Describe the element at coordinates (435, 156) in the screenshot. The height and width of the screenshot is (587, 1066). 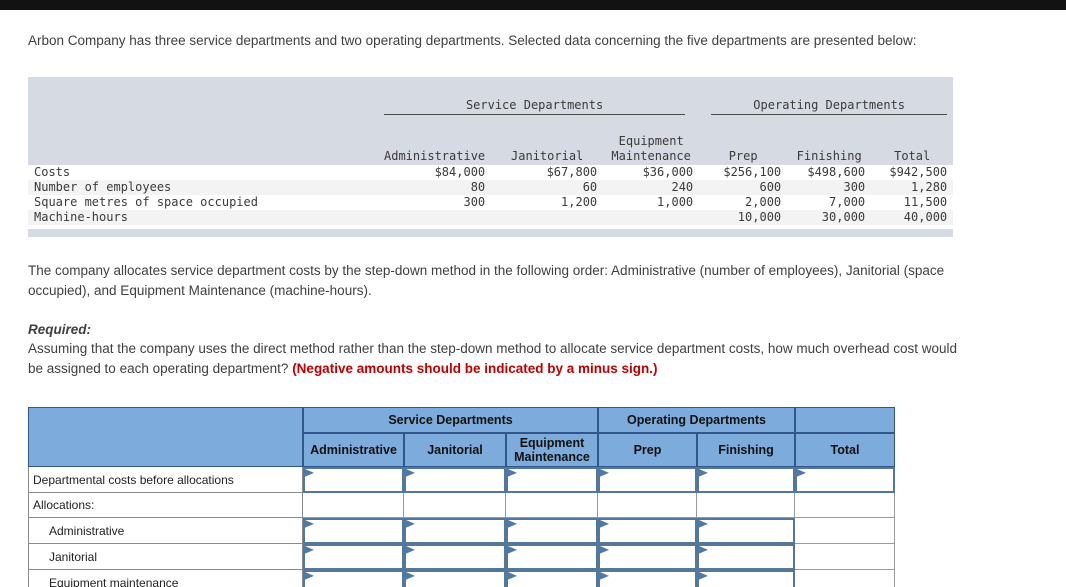
I see `exhibit-col-administrative: Administrative` at that location.